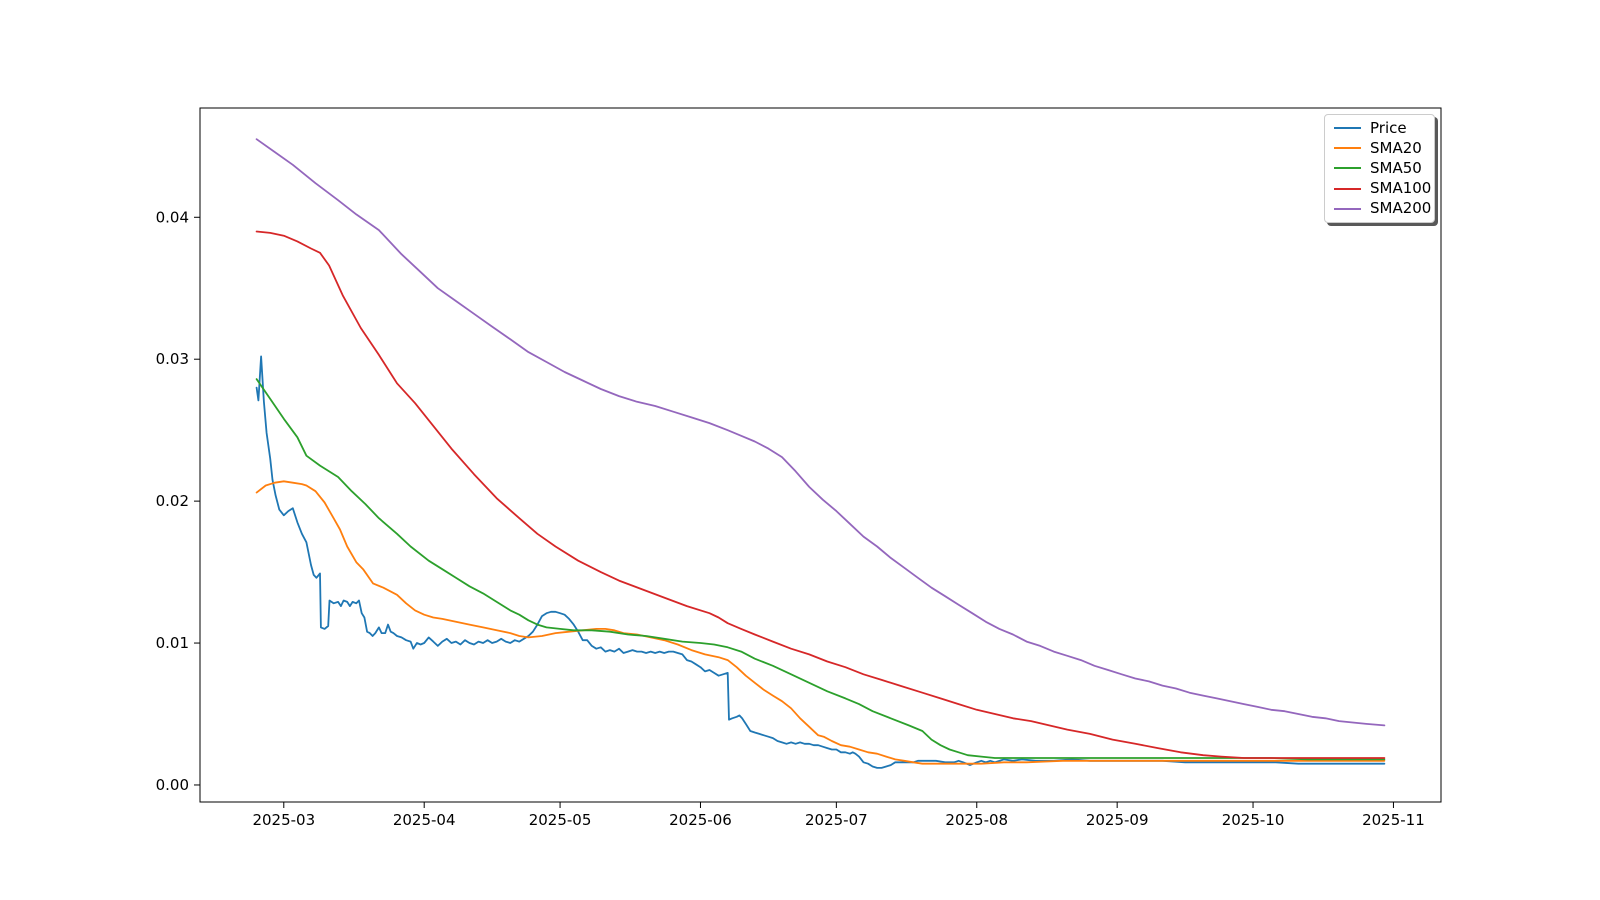 The image size is (1600, 900). Describe the element at coordinates (1347, 148) in the screenshot. I see `sma20-line-swatch` at that location.